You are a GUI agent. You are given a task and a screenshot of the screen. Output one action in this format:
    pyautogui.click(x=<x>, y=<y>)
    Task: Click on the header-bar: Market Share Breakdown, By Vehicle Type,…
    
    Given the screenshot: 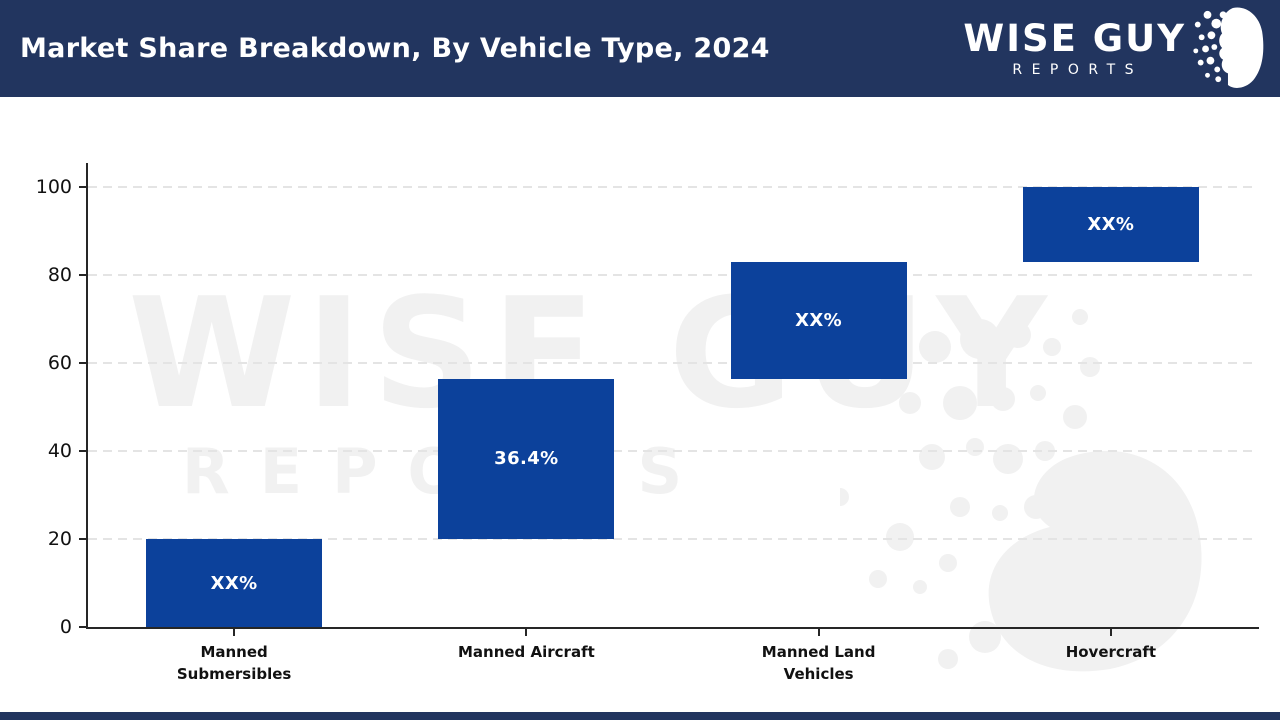 What is the action you would take?
    pyautogui.click(x=640, y=48)
    